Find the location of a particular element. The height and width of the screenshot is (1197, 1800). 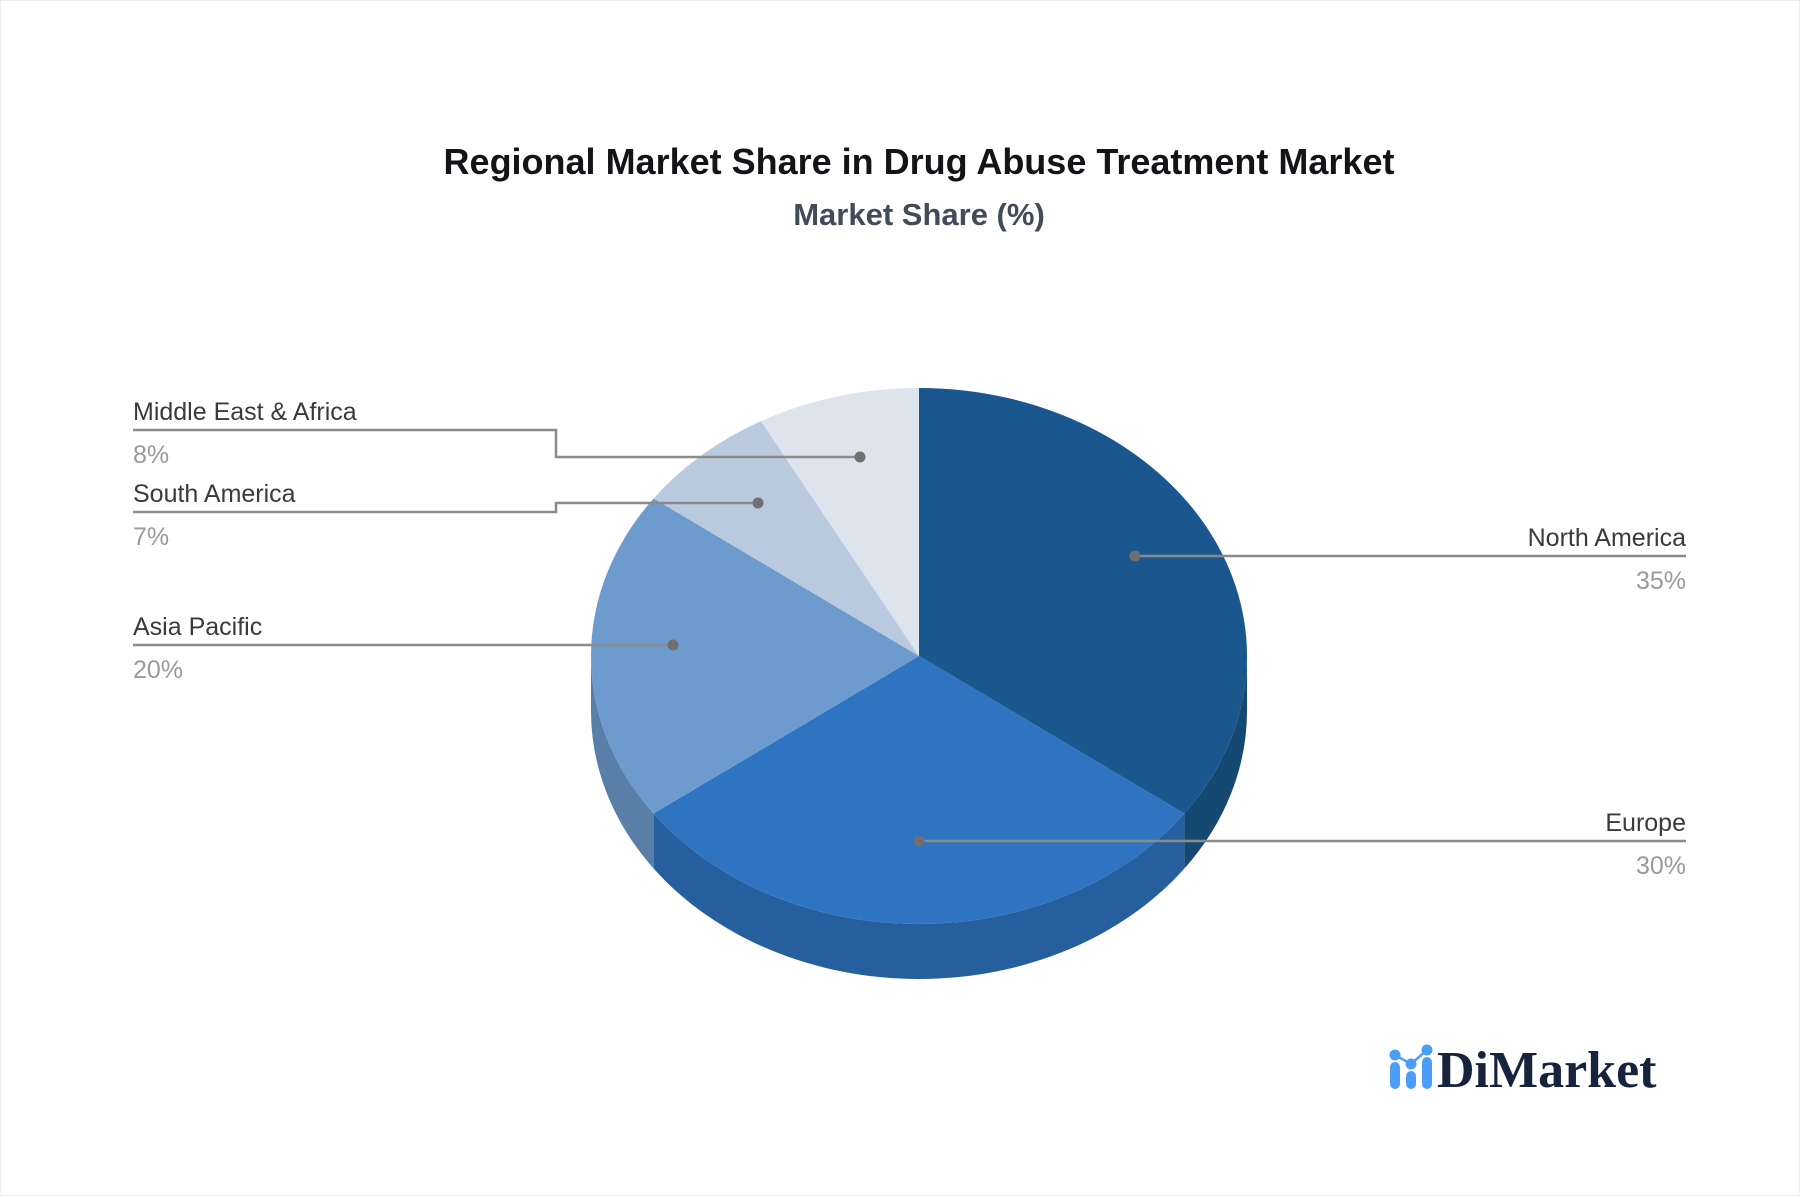

leader-dot-south-america is located at coordinates (758, 503).